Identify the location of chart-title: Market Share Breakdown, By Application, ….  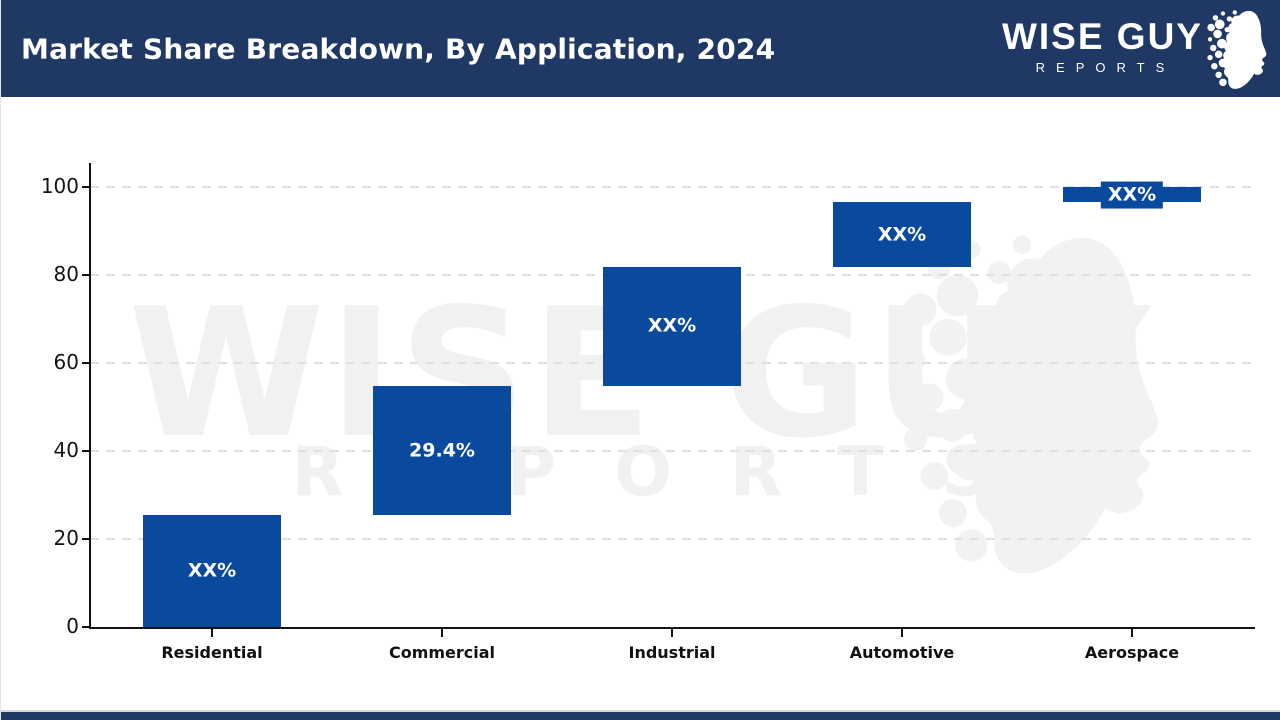
(398, 48).